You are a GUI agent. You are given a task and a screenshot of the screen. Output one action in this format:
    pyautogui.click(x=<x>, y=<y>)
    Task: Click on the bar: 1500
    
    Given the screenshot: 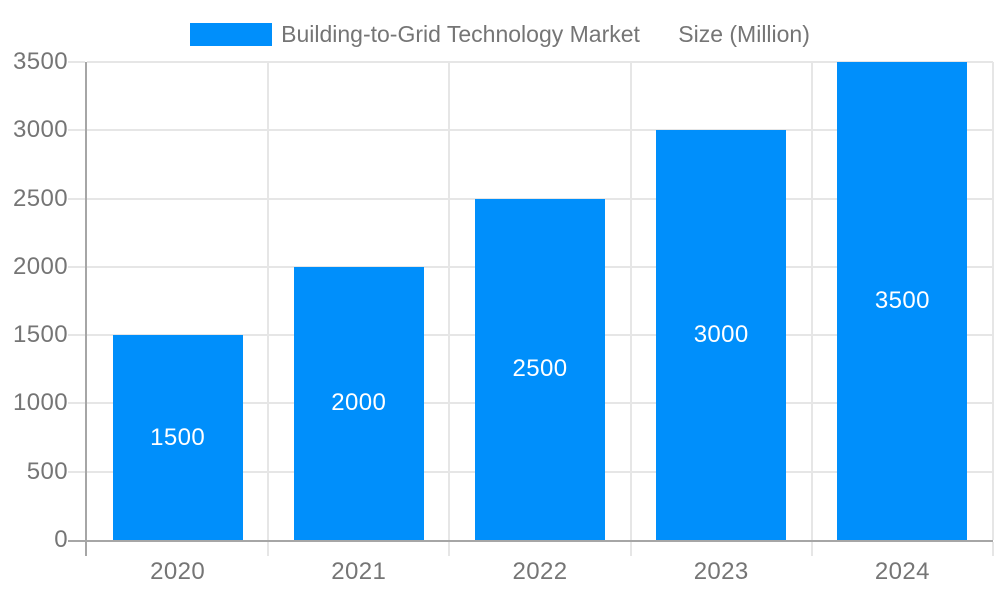 What is the action you would take?
    pyautogui.click(x=177, y=437)
    